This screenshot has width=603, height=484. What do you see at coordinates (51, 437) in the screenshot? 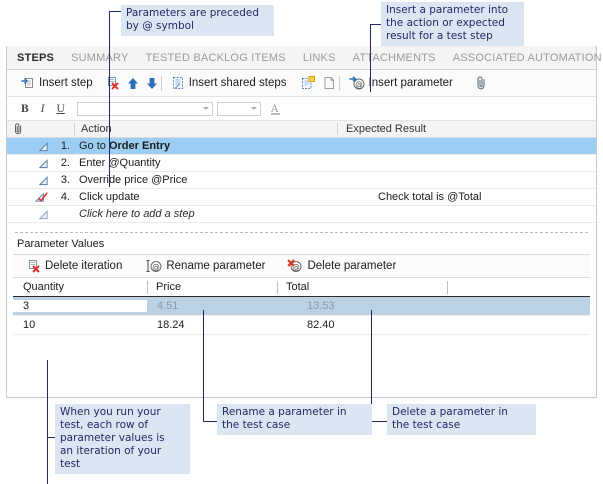
I see `callout-leader-iteration-stub` at bounding box center [51, 437].